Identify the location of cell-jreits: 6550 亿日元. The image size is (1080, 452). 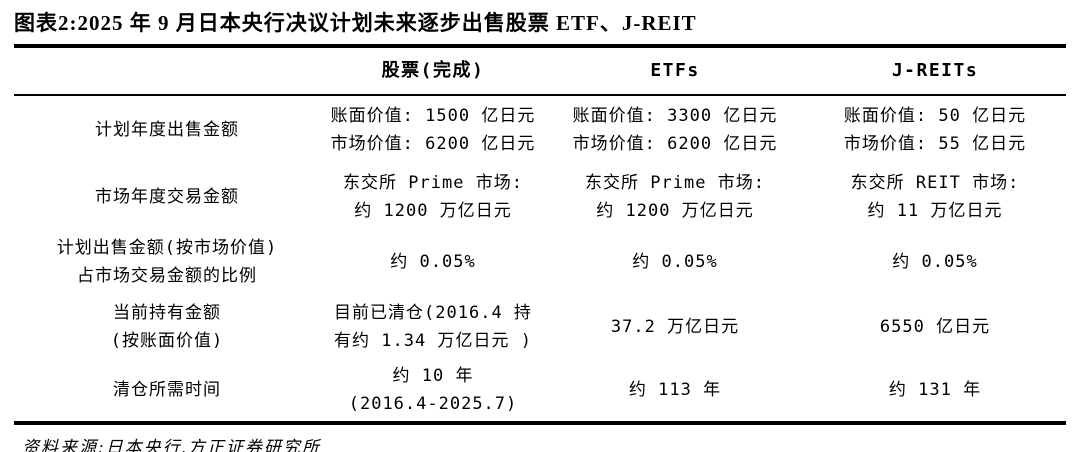
(935, 326).